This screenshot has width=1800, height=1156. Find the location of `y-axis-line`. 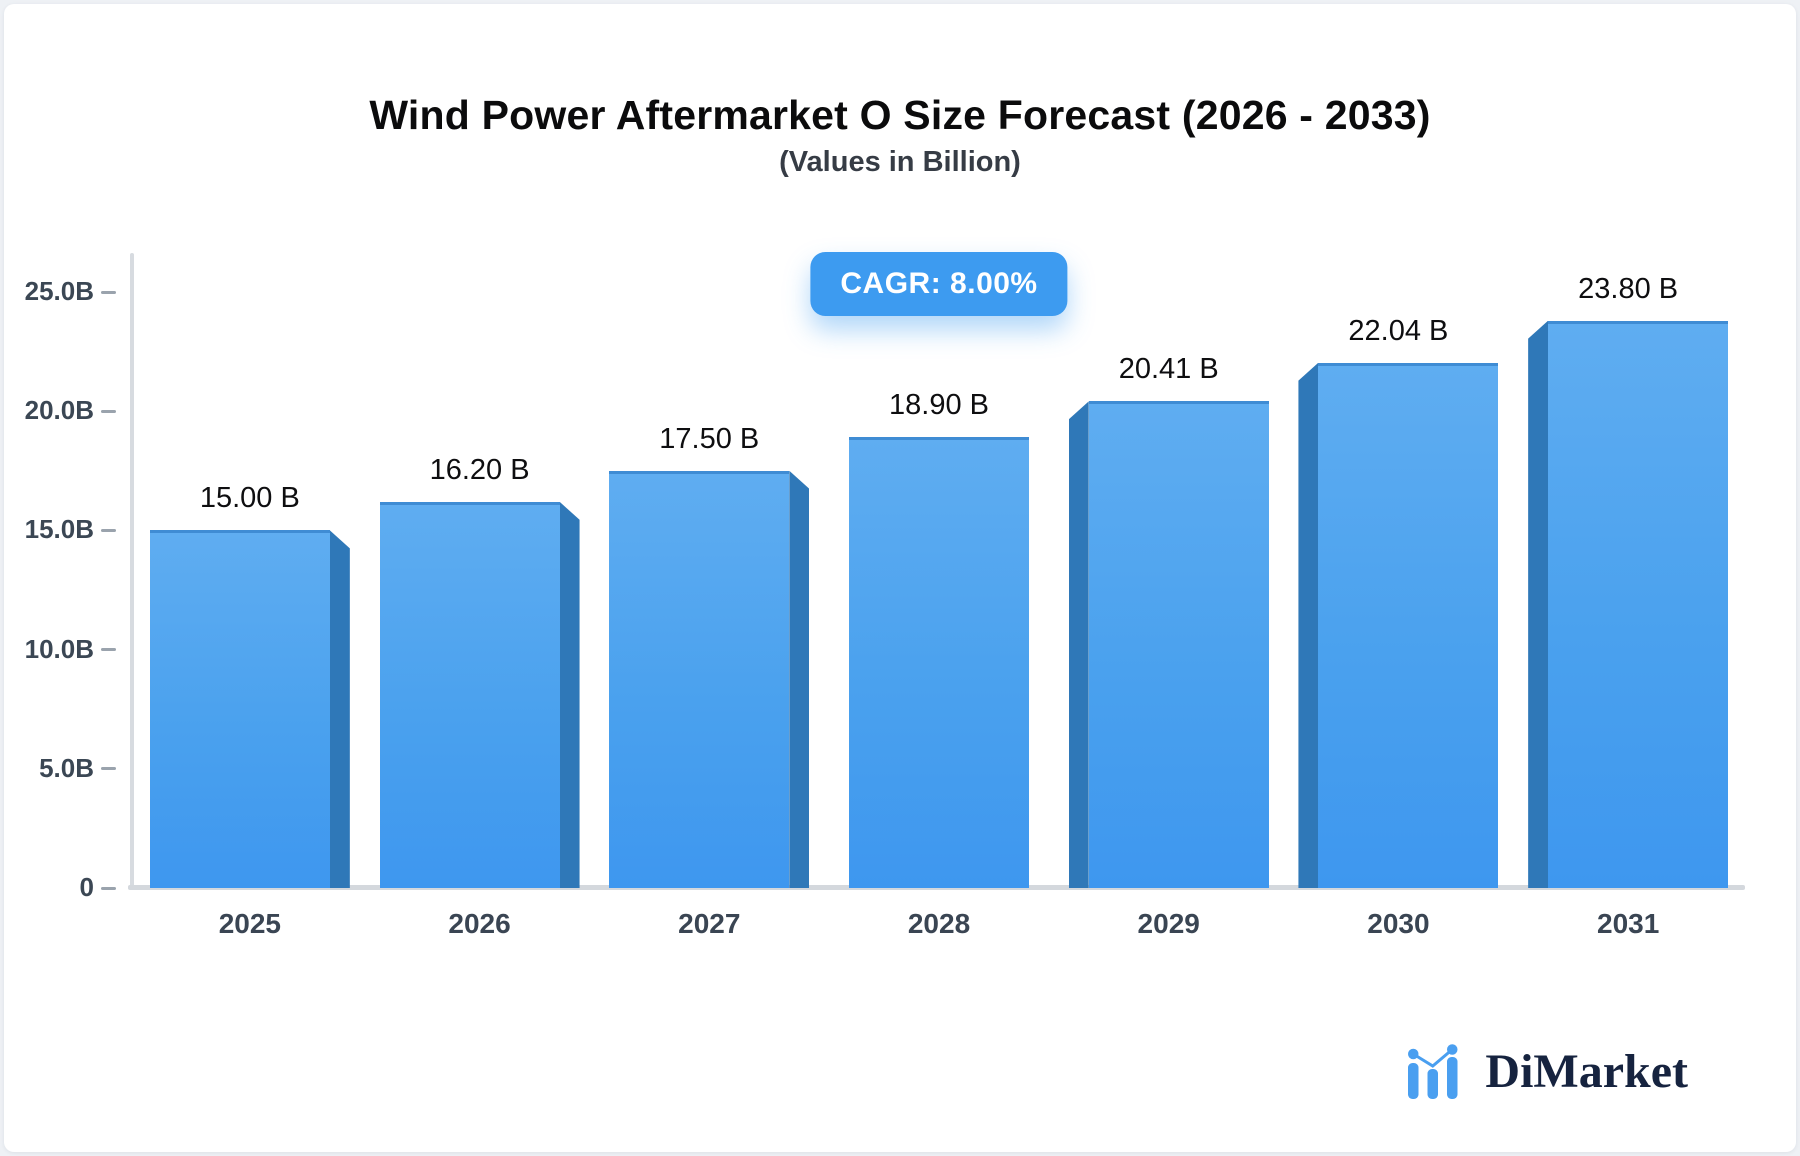

y-axis-line is located at coordinates (132, 571).